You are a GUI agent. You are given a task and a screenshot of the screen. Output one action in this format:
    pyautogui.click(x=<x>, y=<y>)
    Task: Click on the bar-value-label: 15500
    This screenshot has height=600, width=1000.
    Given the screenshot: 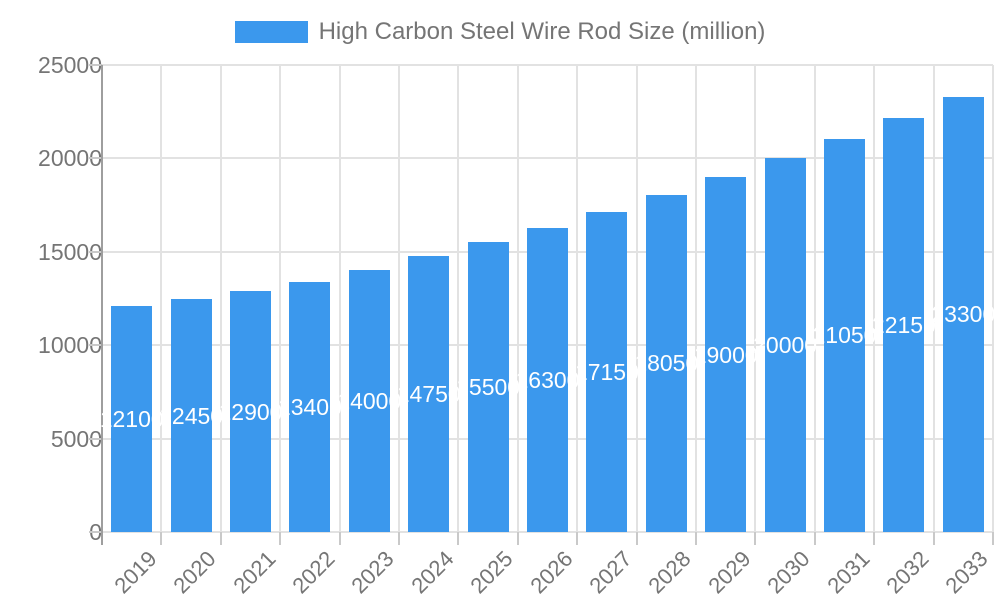 What is the action you would take?
    pyautogui.click(x=488, y=387)
    